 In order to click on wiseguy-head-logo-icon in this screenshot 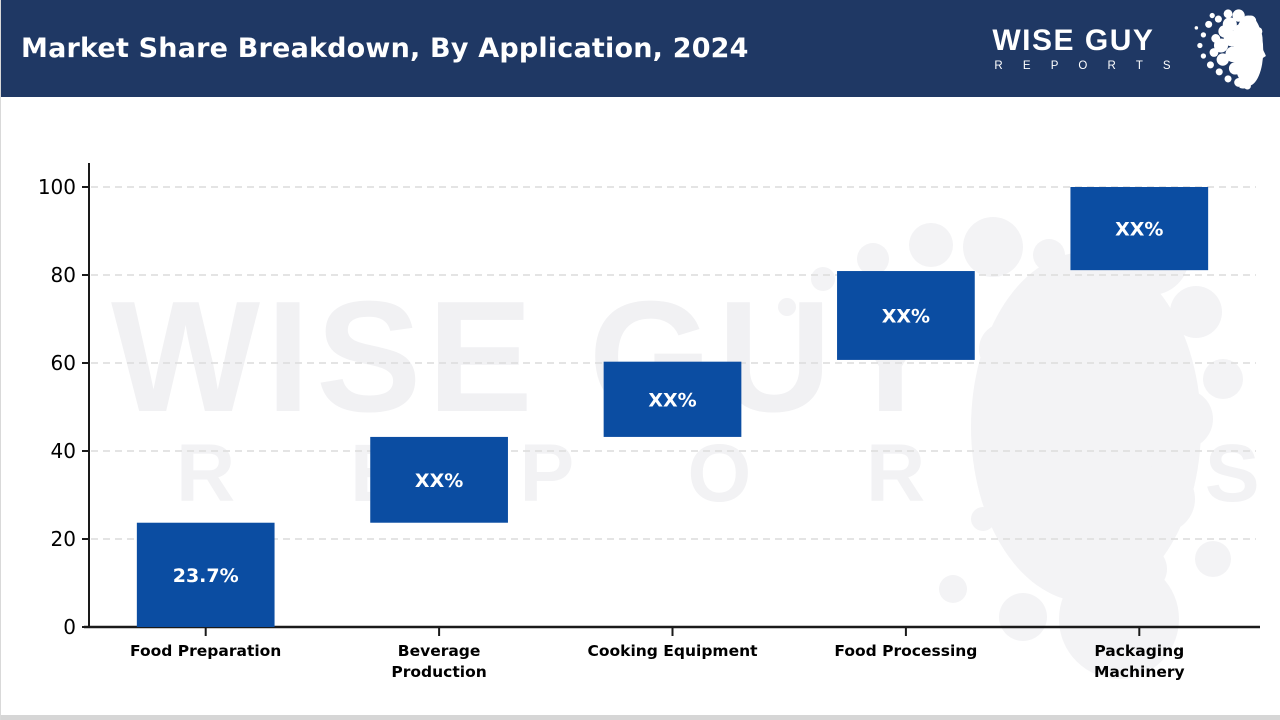, I will do `click(1230, 48)`.